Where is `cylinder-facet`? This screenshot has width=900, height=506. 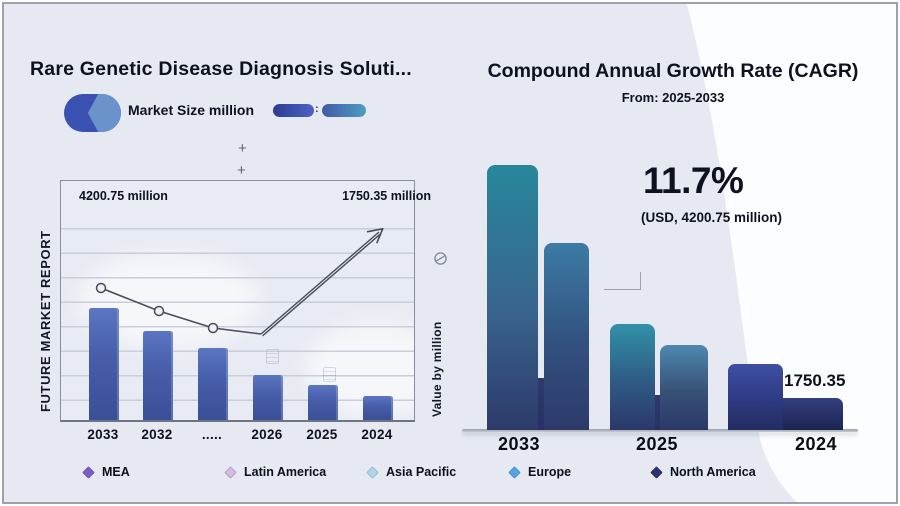
cylinder-facet is located at coordinates (104, 113).